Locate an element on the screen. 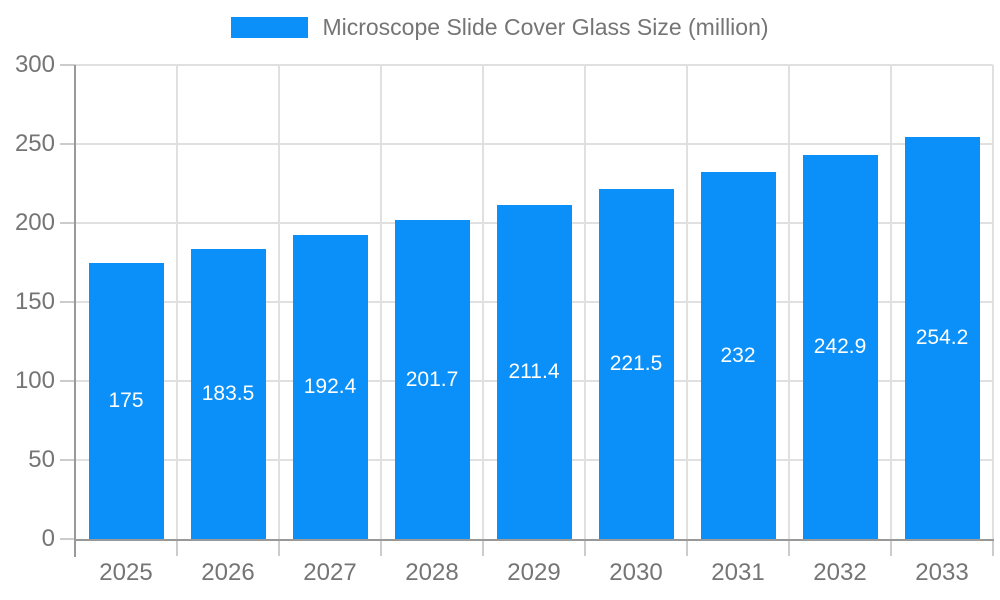 Image resolution: width=1000 pixels, height=600 pixels. bar-value-label: 254.2 is located at coordinates (942, 338).